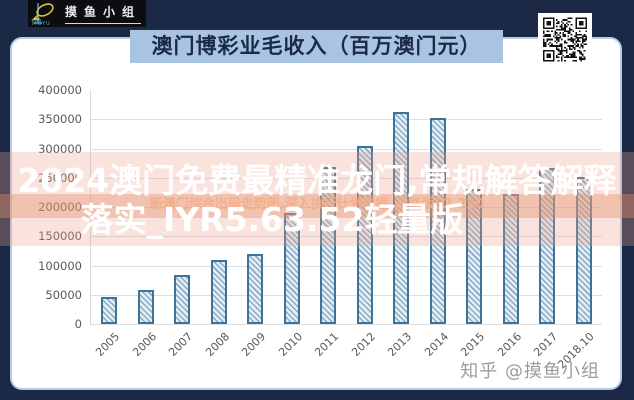 This screenshot has width=634, height=400. Describe the element at coordinates (78, 324) in the screenshot. I see `y-axis-tick-label: 0` at that location.